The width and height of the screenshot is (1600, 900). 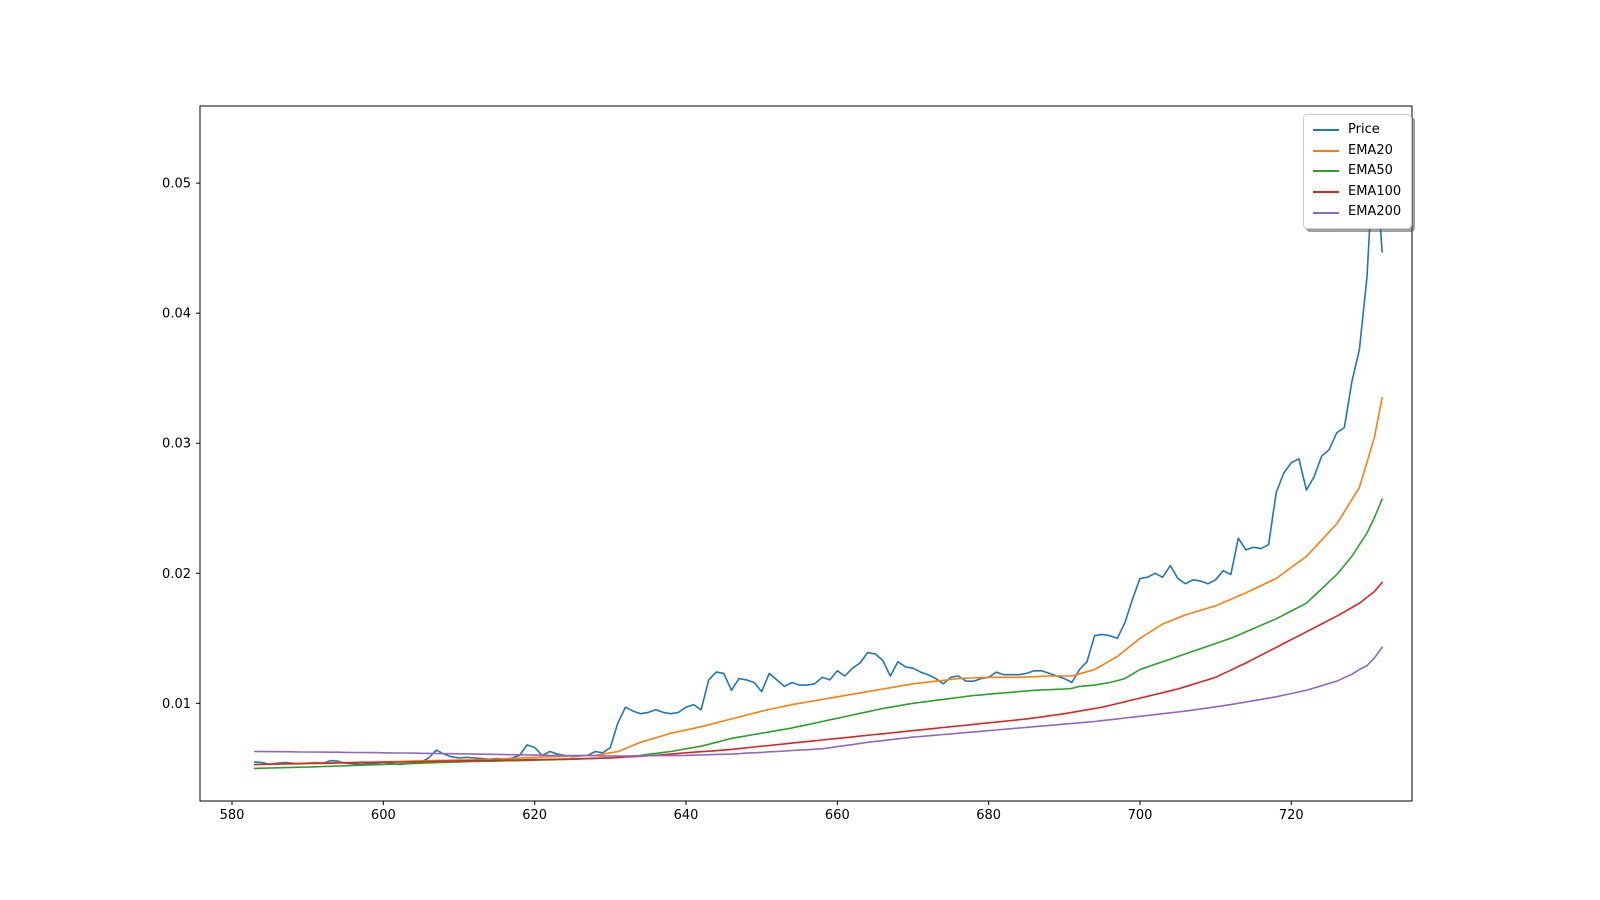 I want to click on x-tick-label: 640, so click(x=686, y=815).